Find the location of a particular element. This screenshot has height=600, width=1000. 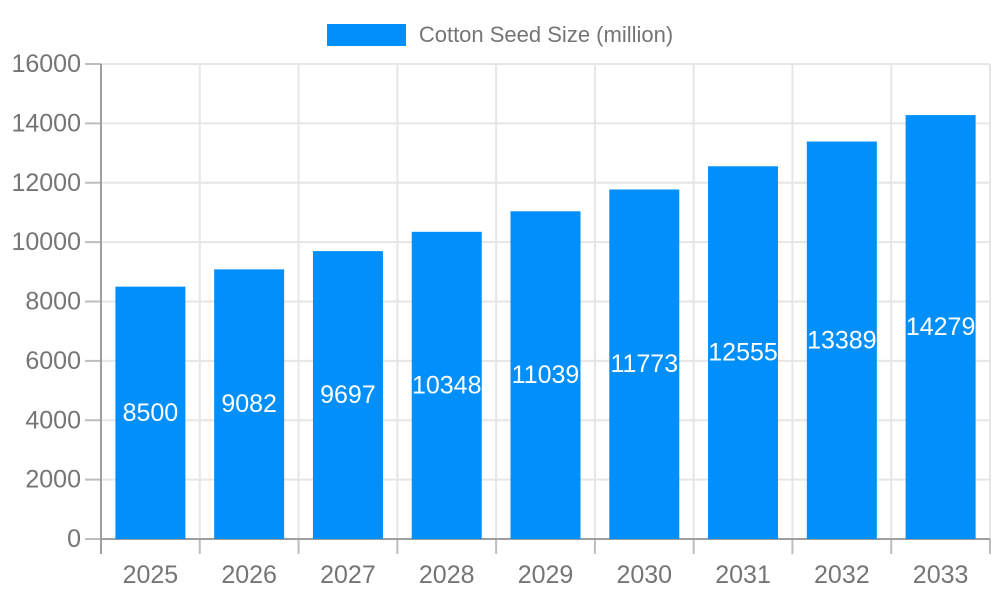

y-axis-tick-label: 12000 is located at coordinates (46, 183).